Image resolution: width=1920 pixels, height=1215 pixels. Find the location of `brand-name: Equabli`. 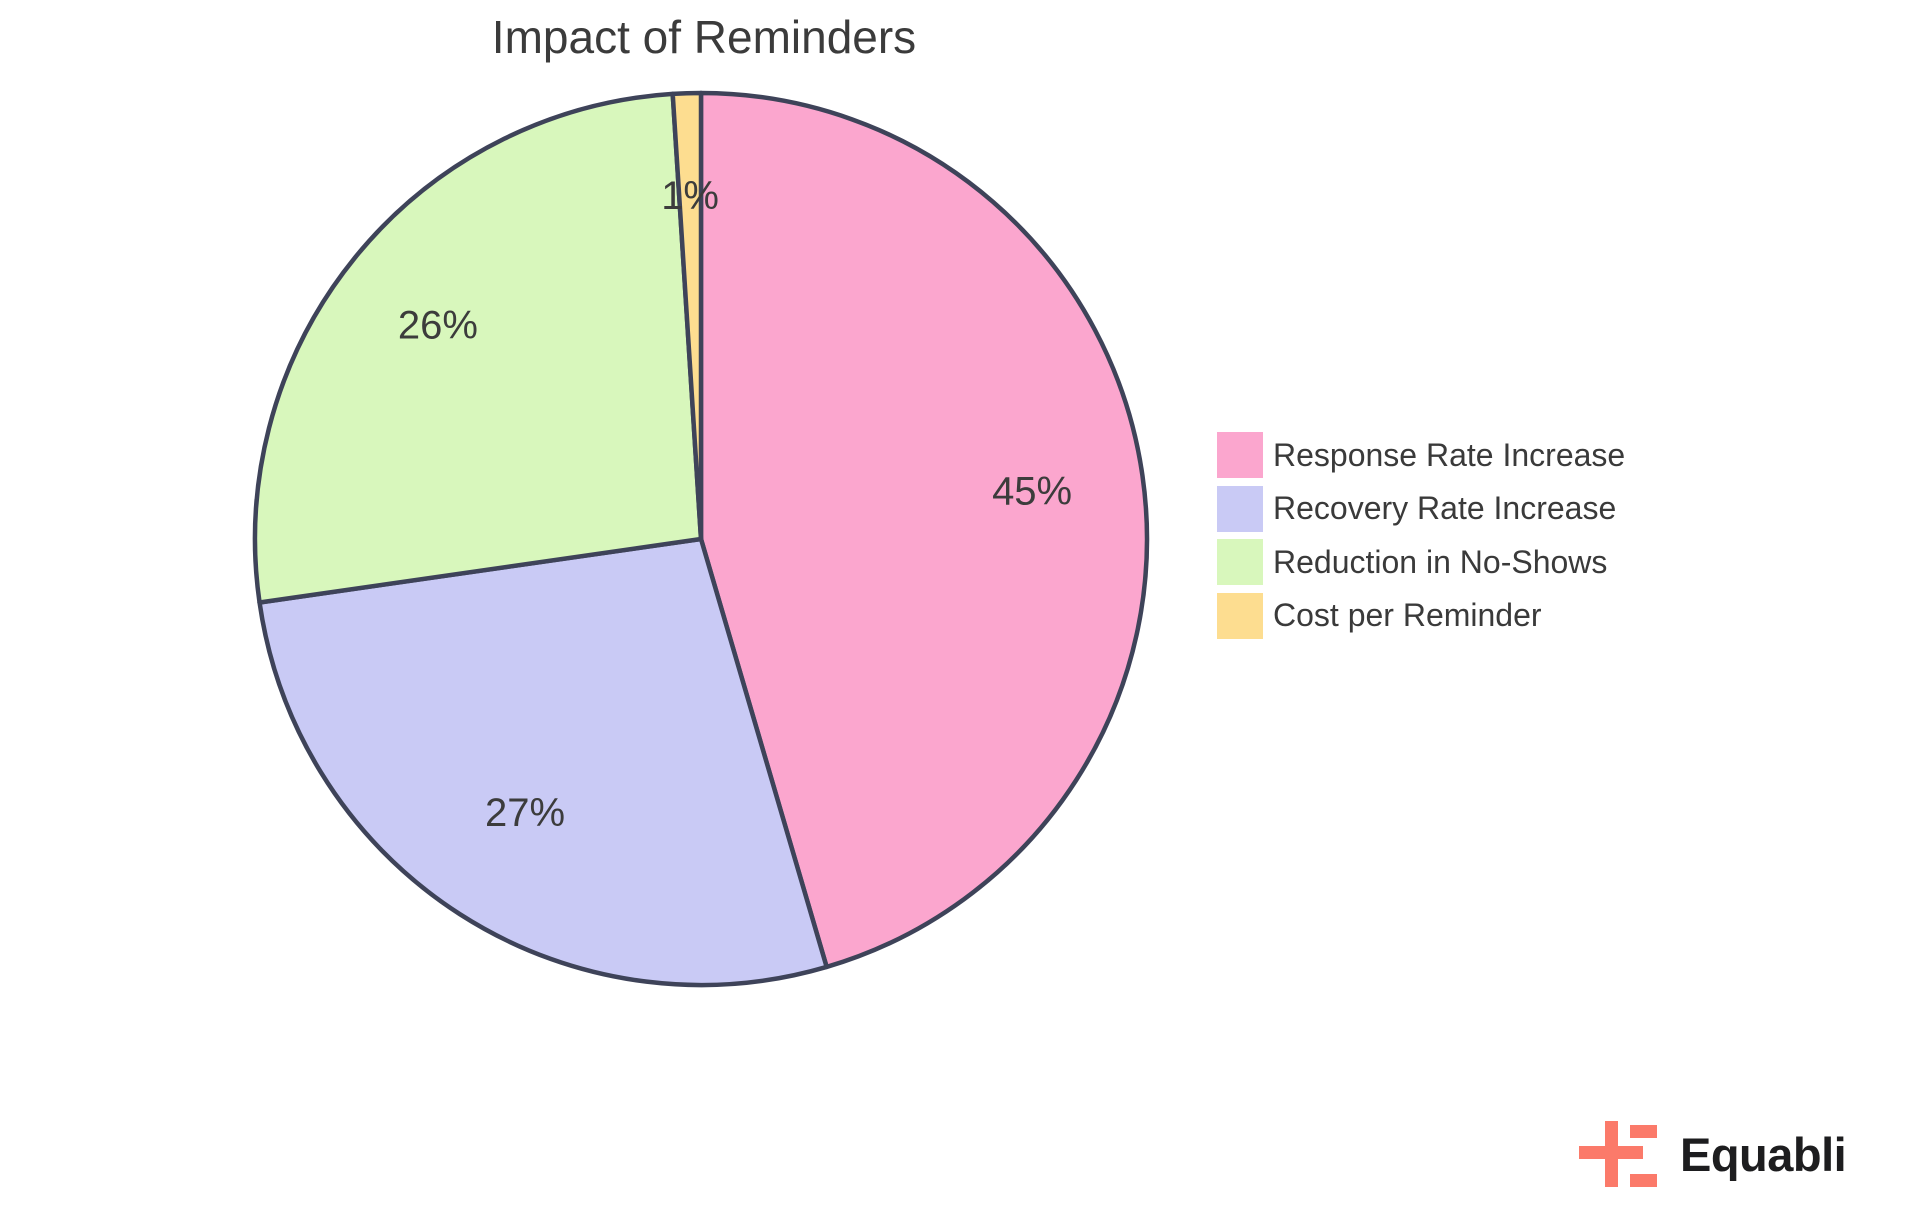

brand-name: Equabli is located at coordinates (1763, 1154).